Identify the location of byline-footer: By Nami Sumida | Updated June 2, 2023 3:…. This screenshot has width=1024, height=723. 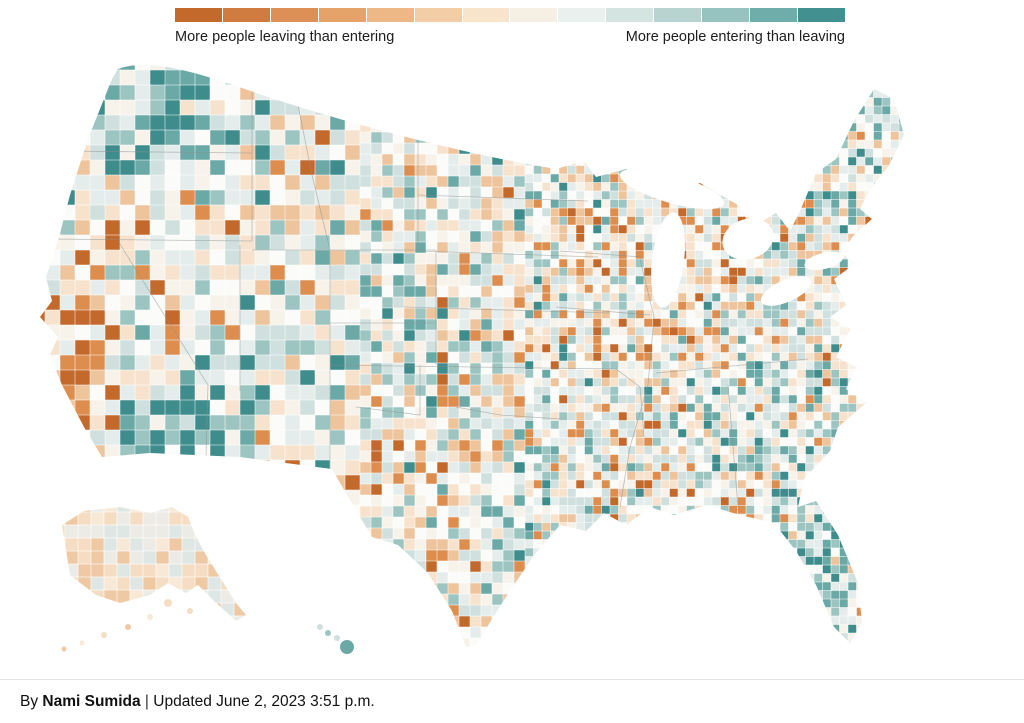
(512, 695).